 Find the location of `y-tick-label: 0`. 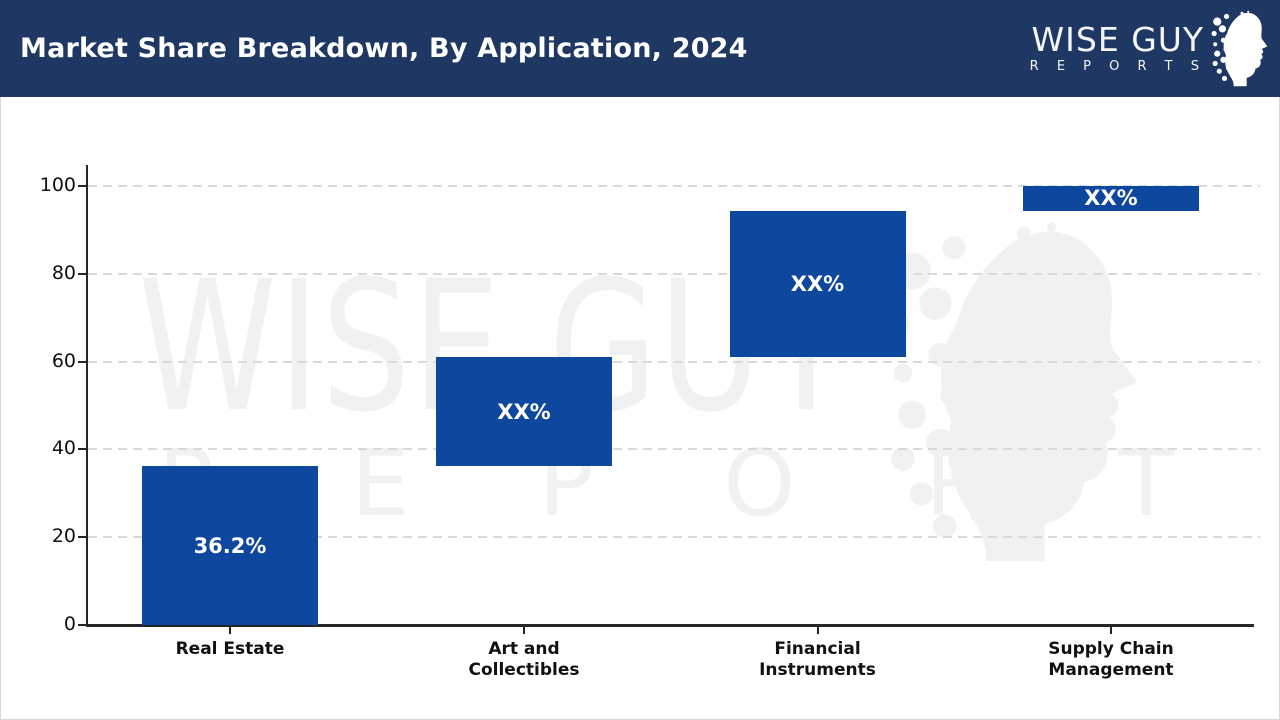

y-tick-label: 0 is located at coordinates (69, 624).